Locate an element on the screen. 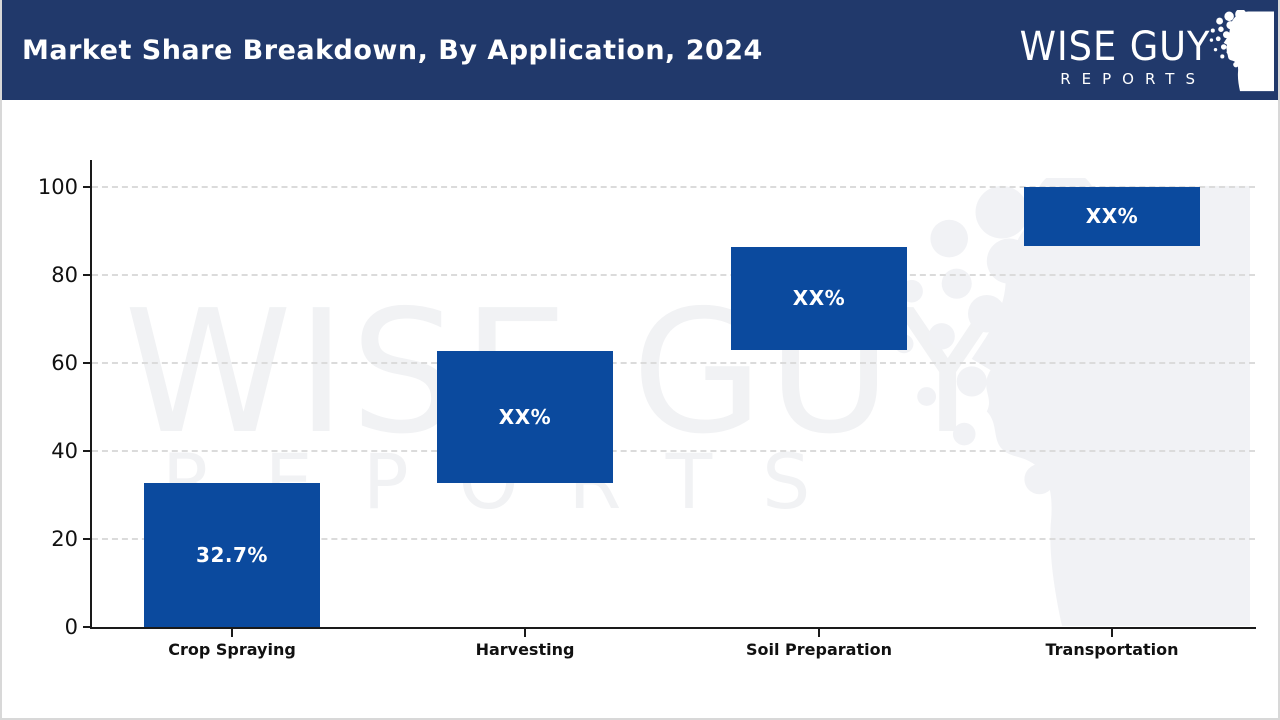  bar-value-label: 32.7% is located at coordinates (232, 555).